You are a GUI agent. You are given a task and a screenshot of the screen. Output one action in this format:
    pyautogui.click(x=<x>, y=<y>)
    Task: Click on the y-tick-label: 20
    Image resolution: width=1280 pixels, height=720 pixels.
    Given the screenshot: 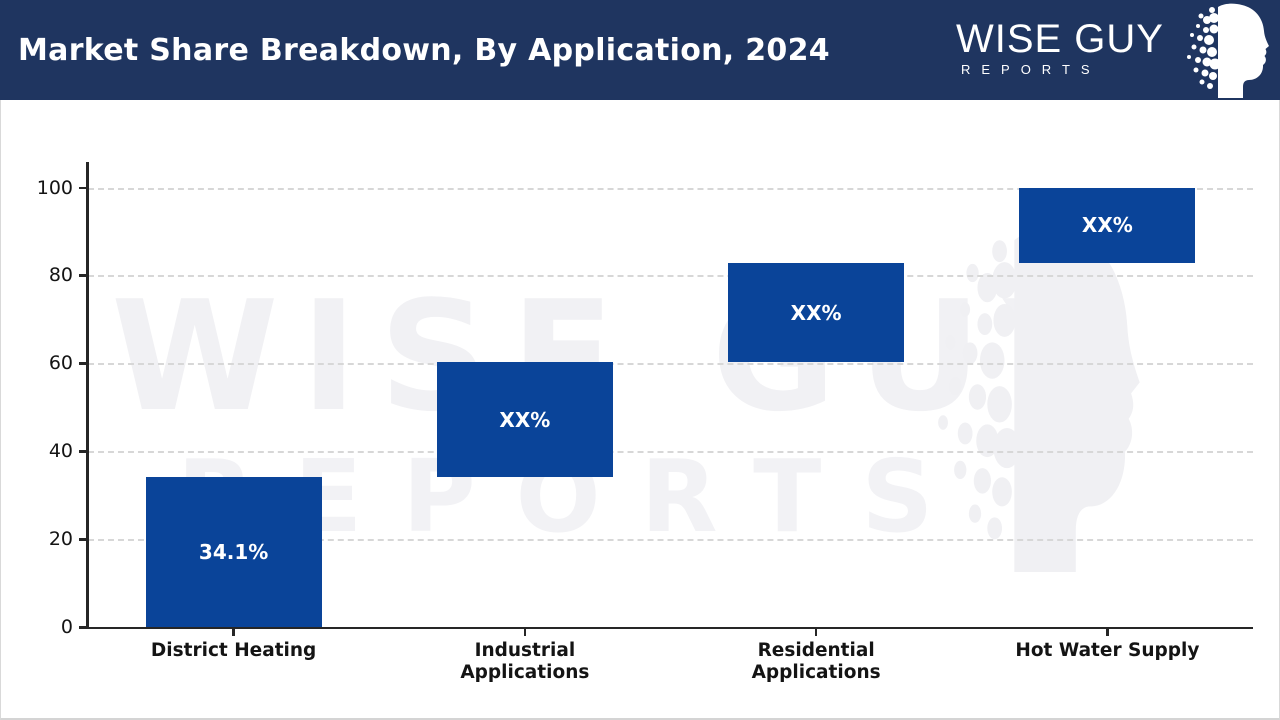 What is the action you would take?
    pyautogui.click(x=60, y=539)
    